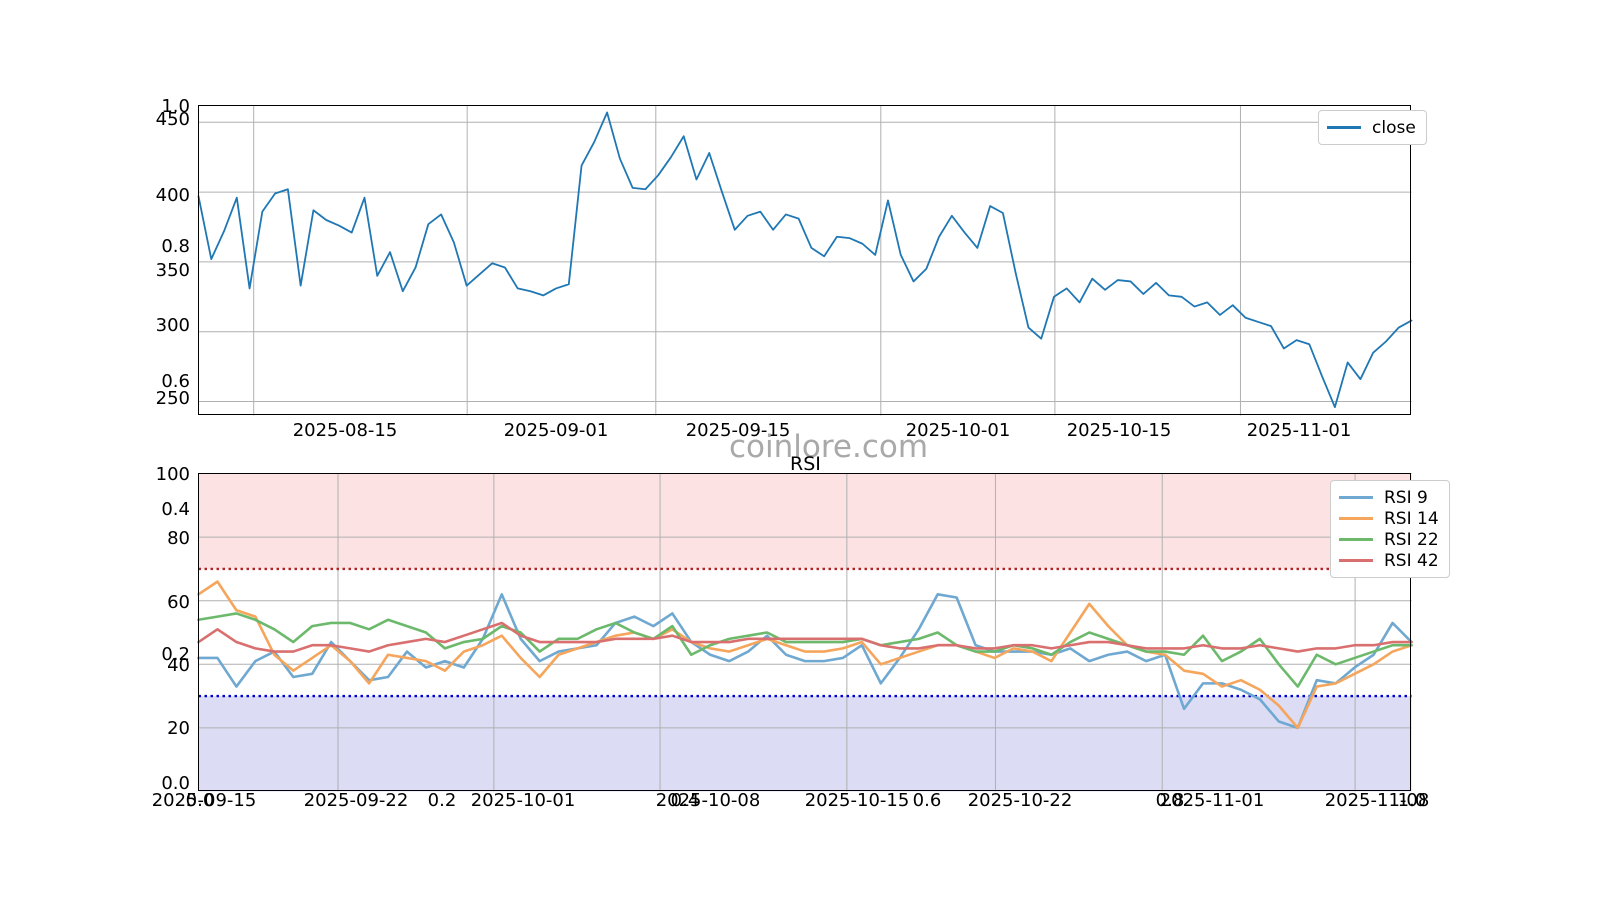 The image size is (1600, 900). Describe the element at coordinates (356, 800) in the screenshot. I see `rsi-xtick-1: 2025-09-22` at that location.